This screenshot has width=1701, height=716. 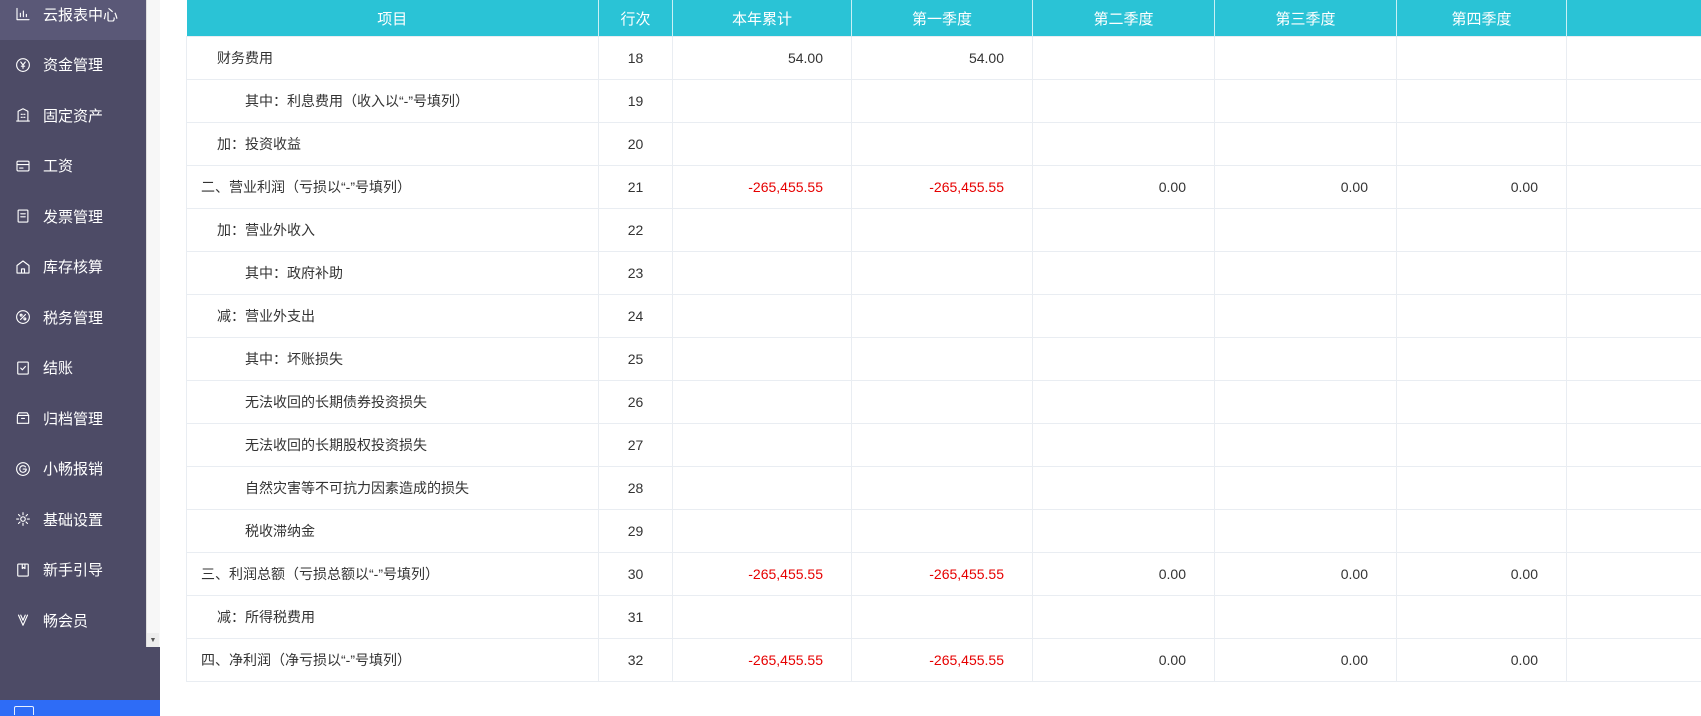 I want to click on bar-chart-icon, so click(x=23, y=14).